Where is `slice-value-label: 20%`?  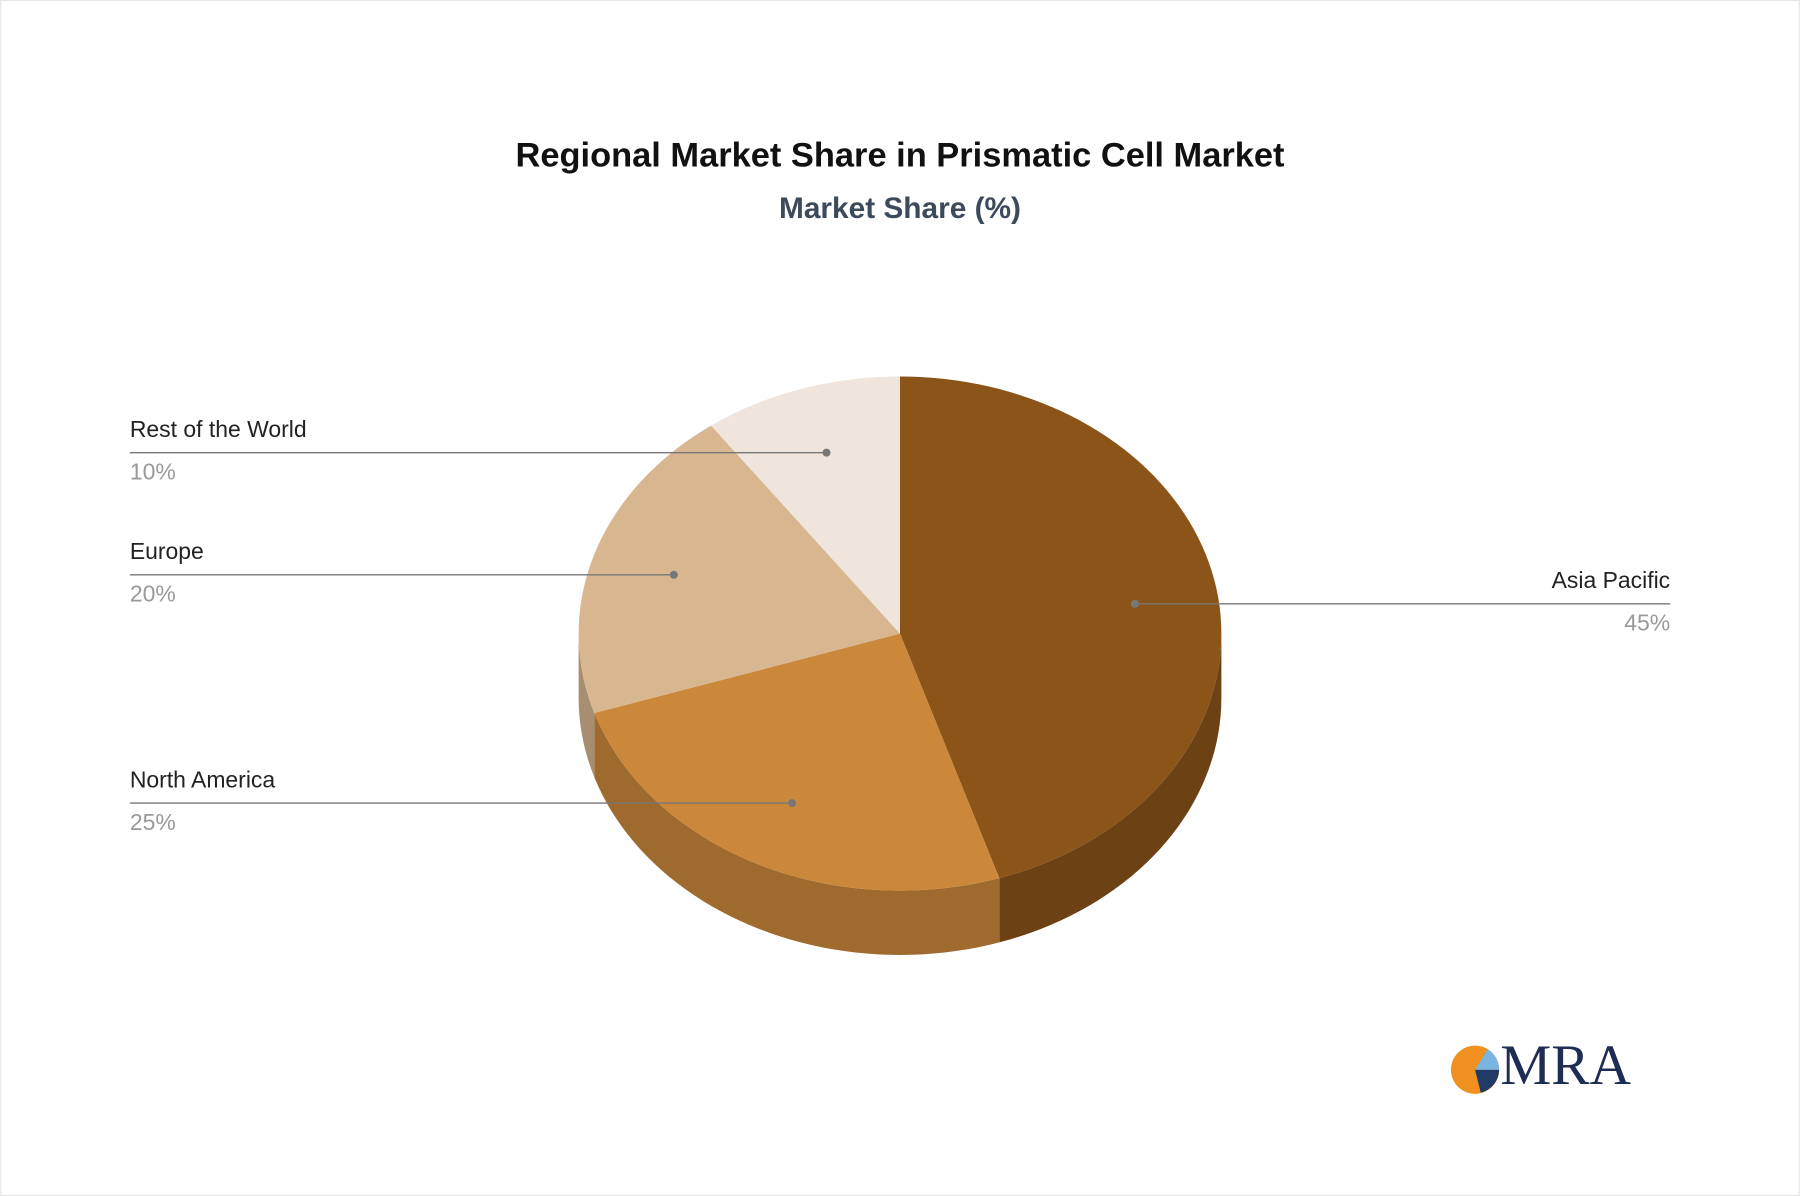
slice-value-label: 20% is located at coordinates (153, 594).